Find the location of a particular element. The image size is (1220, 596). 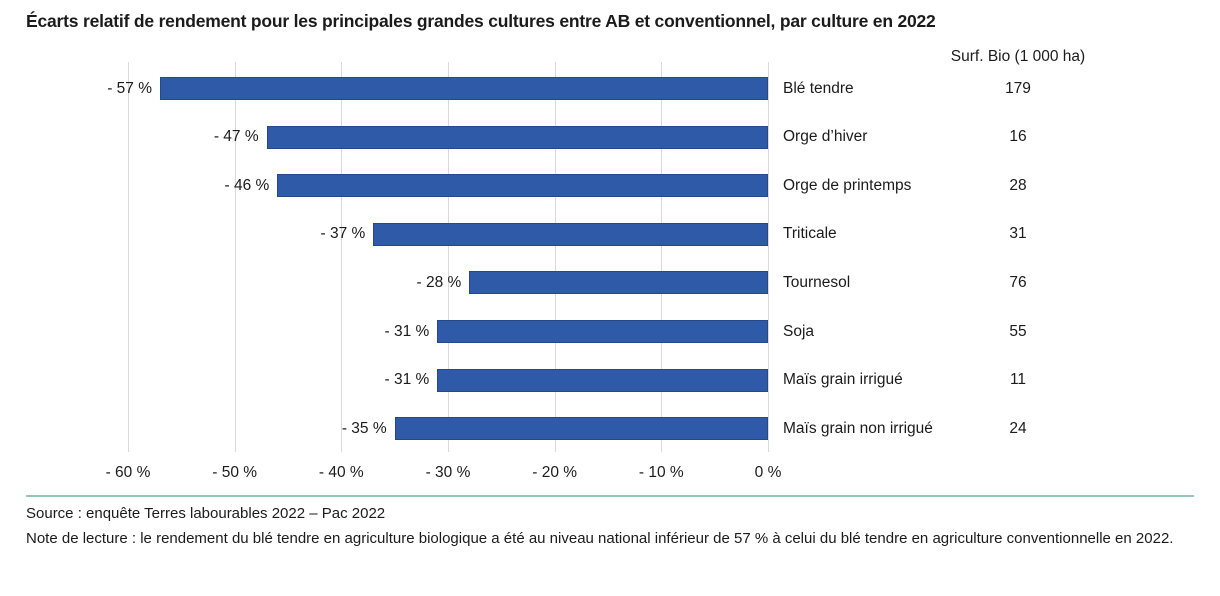

category-label: Maïs grain non irrigué is located at coordinates (858, 428).